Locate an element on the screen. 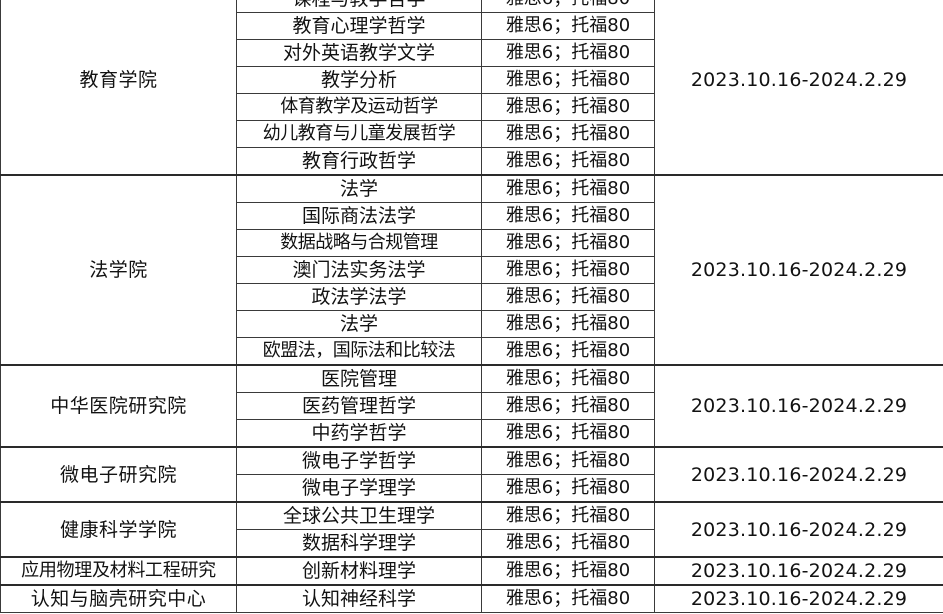 Image resolution: width=943 pixels, height=614 pixels. program-cell: 创新材料理学 is located at coordinates (359, 571).